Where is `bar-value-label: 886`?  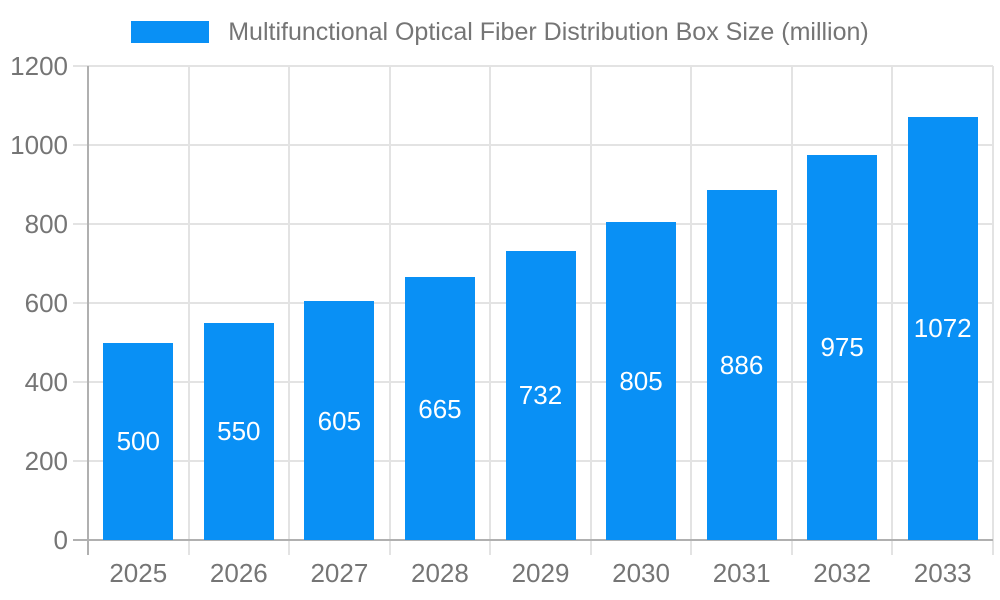
bar-value-label: 886 is located at coordinates (741, 365).